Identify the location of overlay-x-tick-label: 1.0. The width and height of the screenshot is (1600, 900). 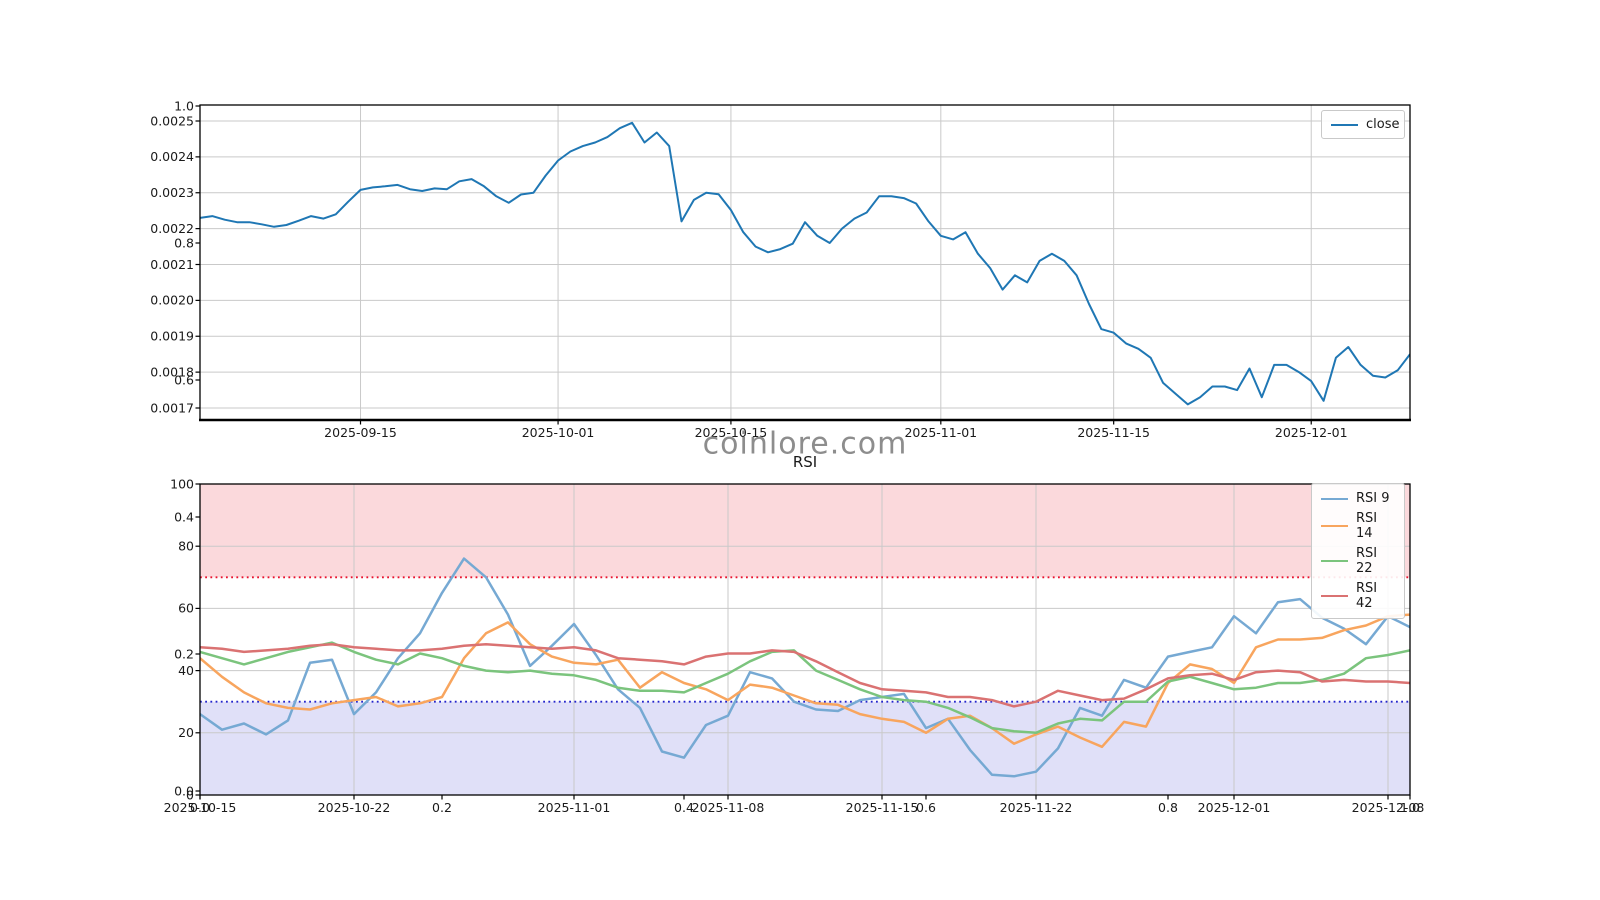
(1410, 807).